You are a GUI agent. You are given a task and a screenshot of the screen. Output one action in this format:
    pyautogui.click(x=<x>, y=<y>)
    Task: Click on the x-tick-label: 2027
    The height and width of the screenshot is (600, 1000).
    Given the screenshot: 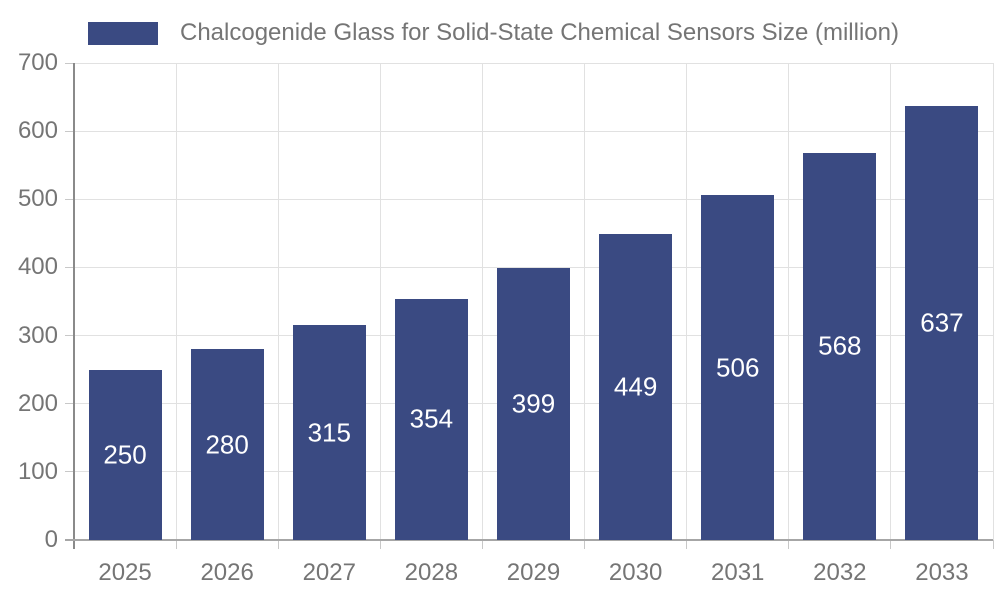 What is the action you would take?
    pyautogui.click(x=329, y=572)
    